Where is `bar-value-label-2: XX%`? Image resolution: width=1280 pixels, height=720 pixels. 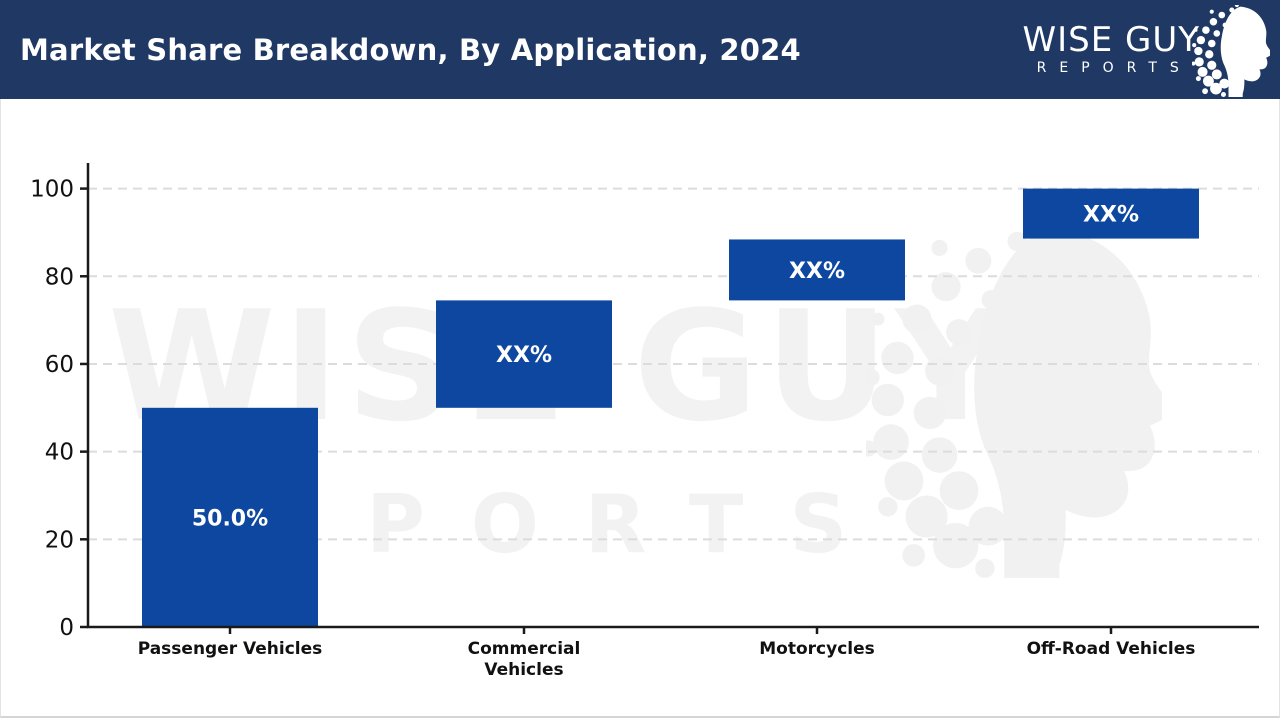
bar-value-label-2: XX% is located at coordinates (524, 355).